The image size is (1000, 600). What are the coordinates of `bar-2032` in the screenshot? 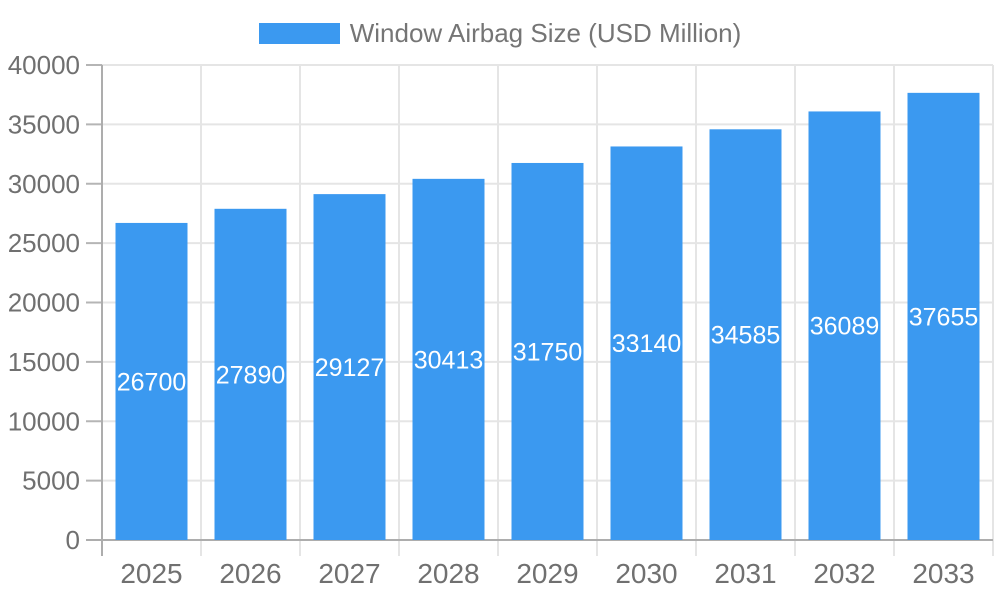 It's located at (844, 326).